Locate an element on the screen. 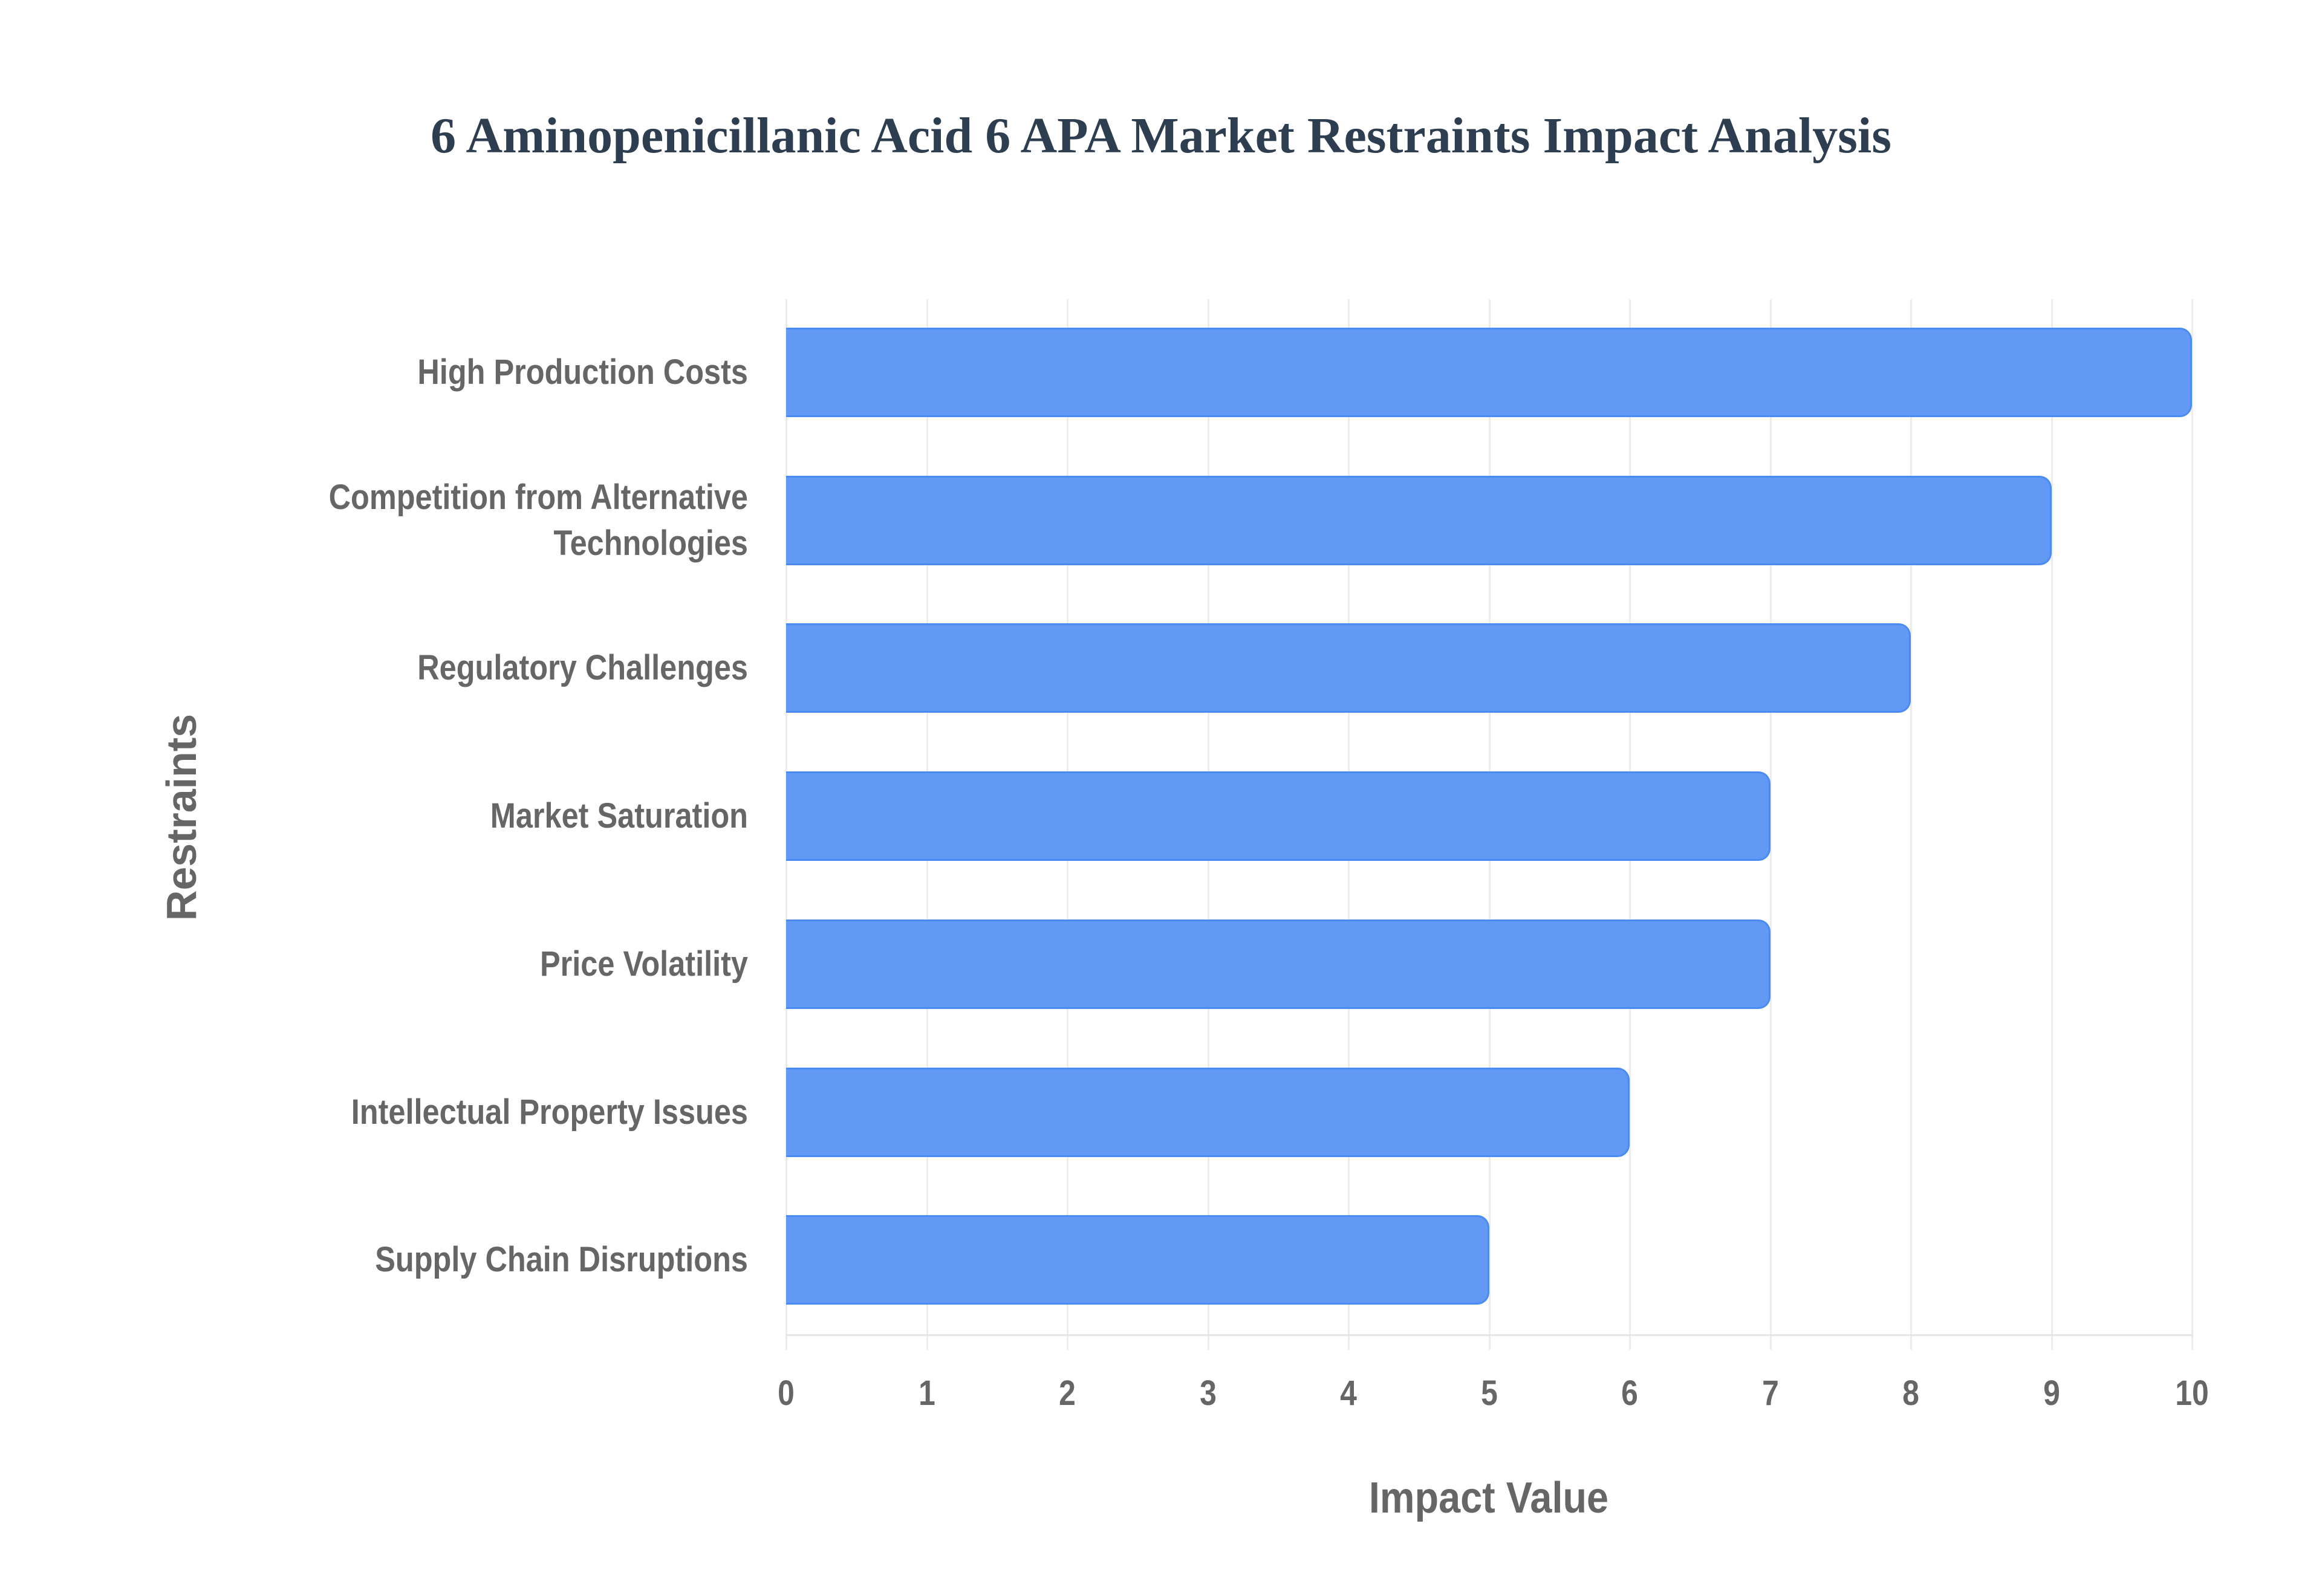  x-tick-label: 2 is located at coordinates (1067, 1393).